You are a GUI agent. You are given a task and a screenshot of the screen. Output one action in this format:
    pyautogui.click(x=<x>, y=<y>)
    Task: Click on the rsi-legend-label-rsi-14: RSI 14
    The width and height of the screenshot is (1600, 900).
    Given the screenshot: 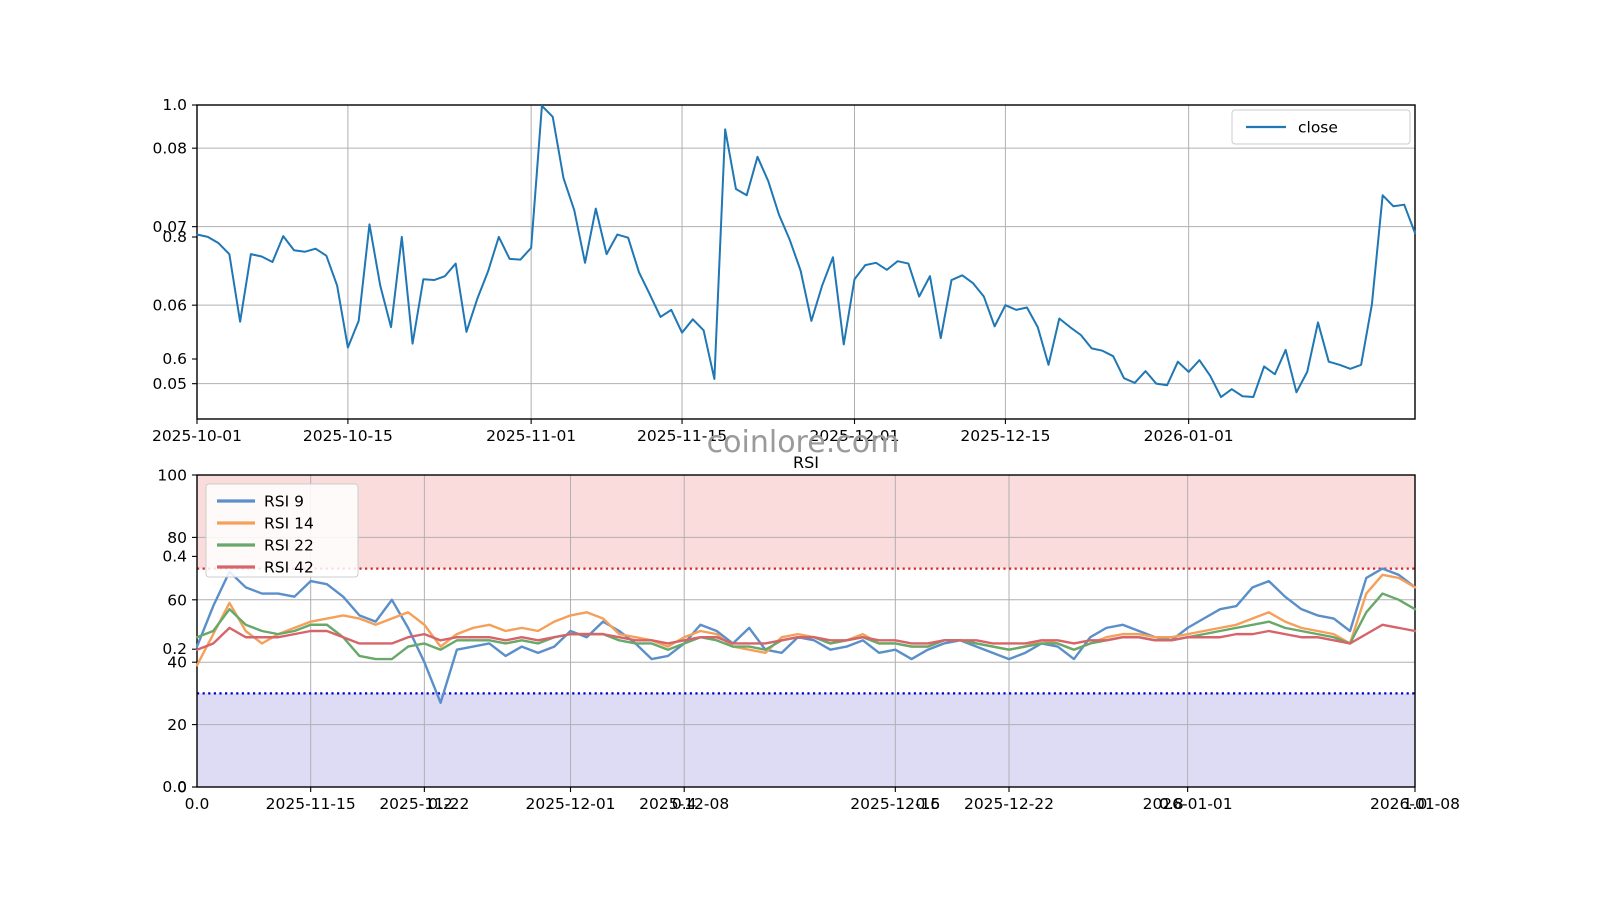 What is the action you would take?
    pyautogui.click(x=289, y=524)
    